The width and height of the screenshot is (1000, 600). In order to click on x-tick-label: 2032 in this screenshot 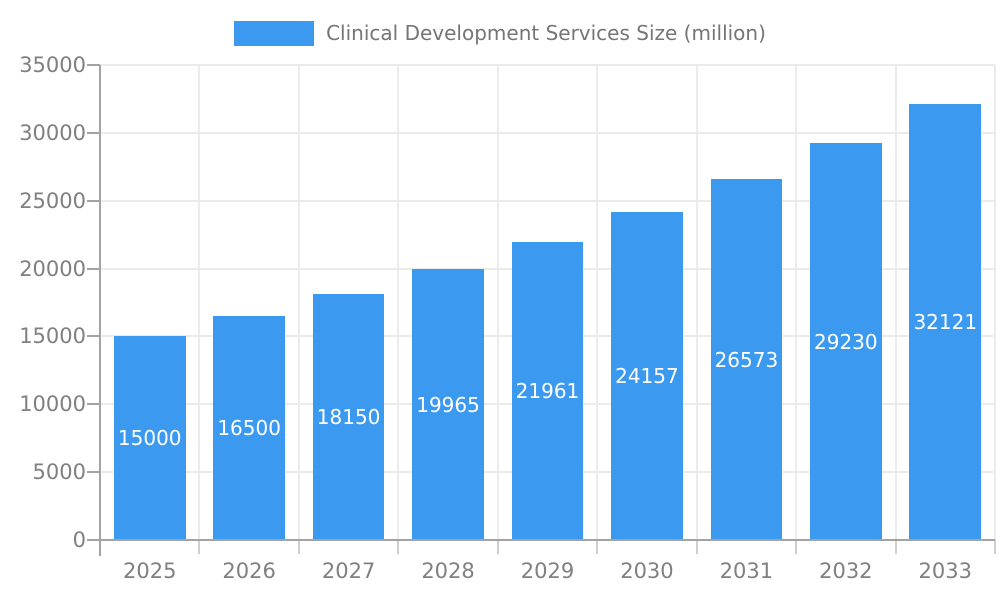, I will do `click(846, 571)`.